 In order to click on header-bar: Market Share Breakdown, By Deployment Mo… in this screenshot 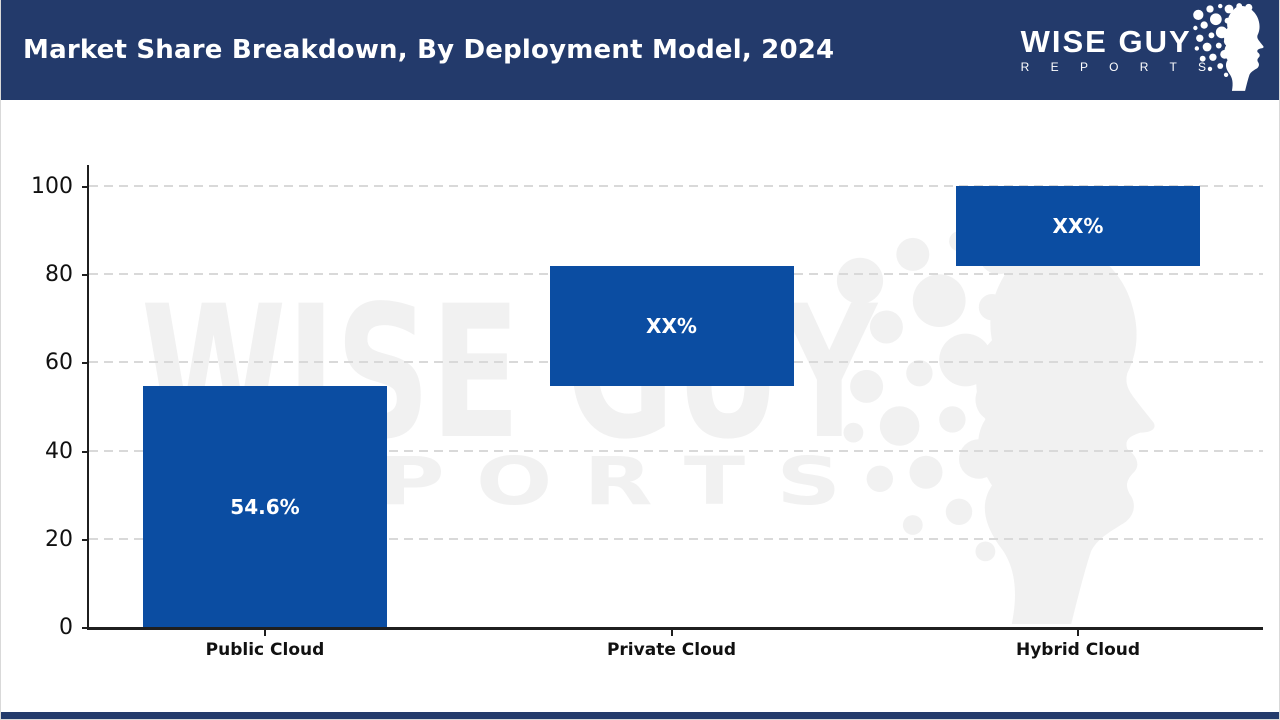, I will do `click(640, 50)`.